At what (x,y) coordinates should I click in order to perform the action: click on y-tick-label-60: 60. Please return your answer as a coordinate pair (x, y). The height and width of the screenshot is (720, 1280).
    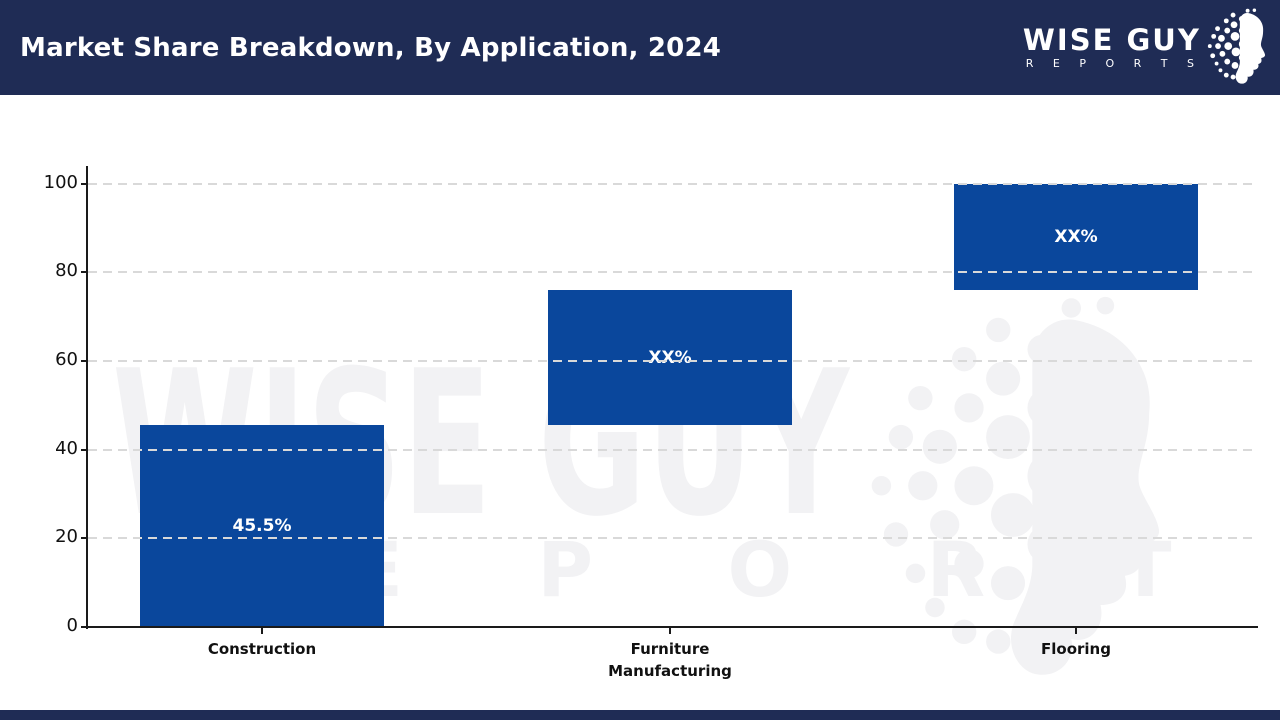
    Looking at the image, I should click on (66, 359).